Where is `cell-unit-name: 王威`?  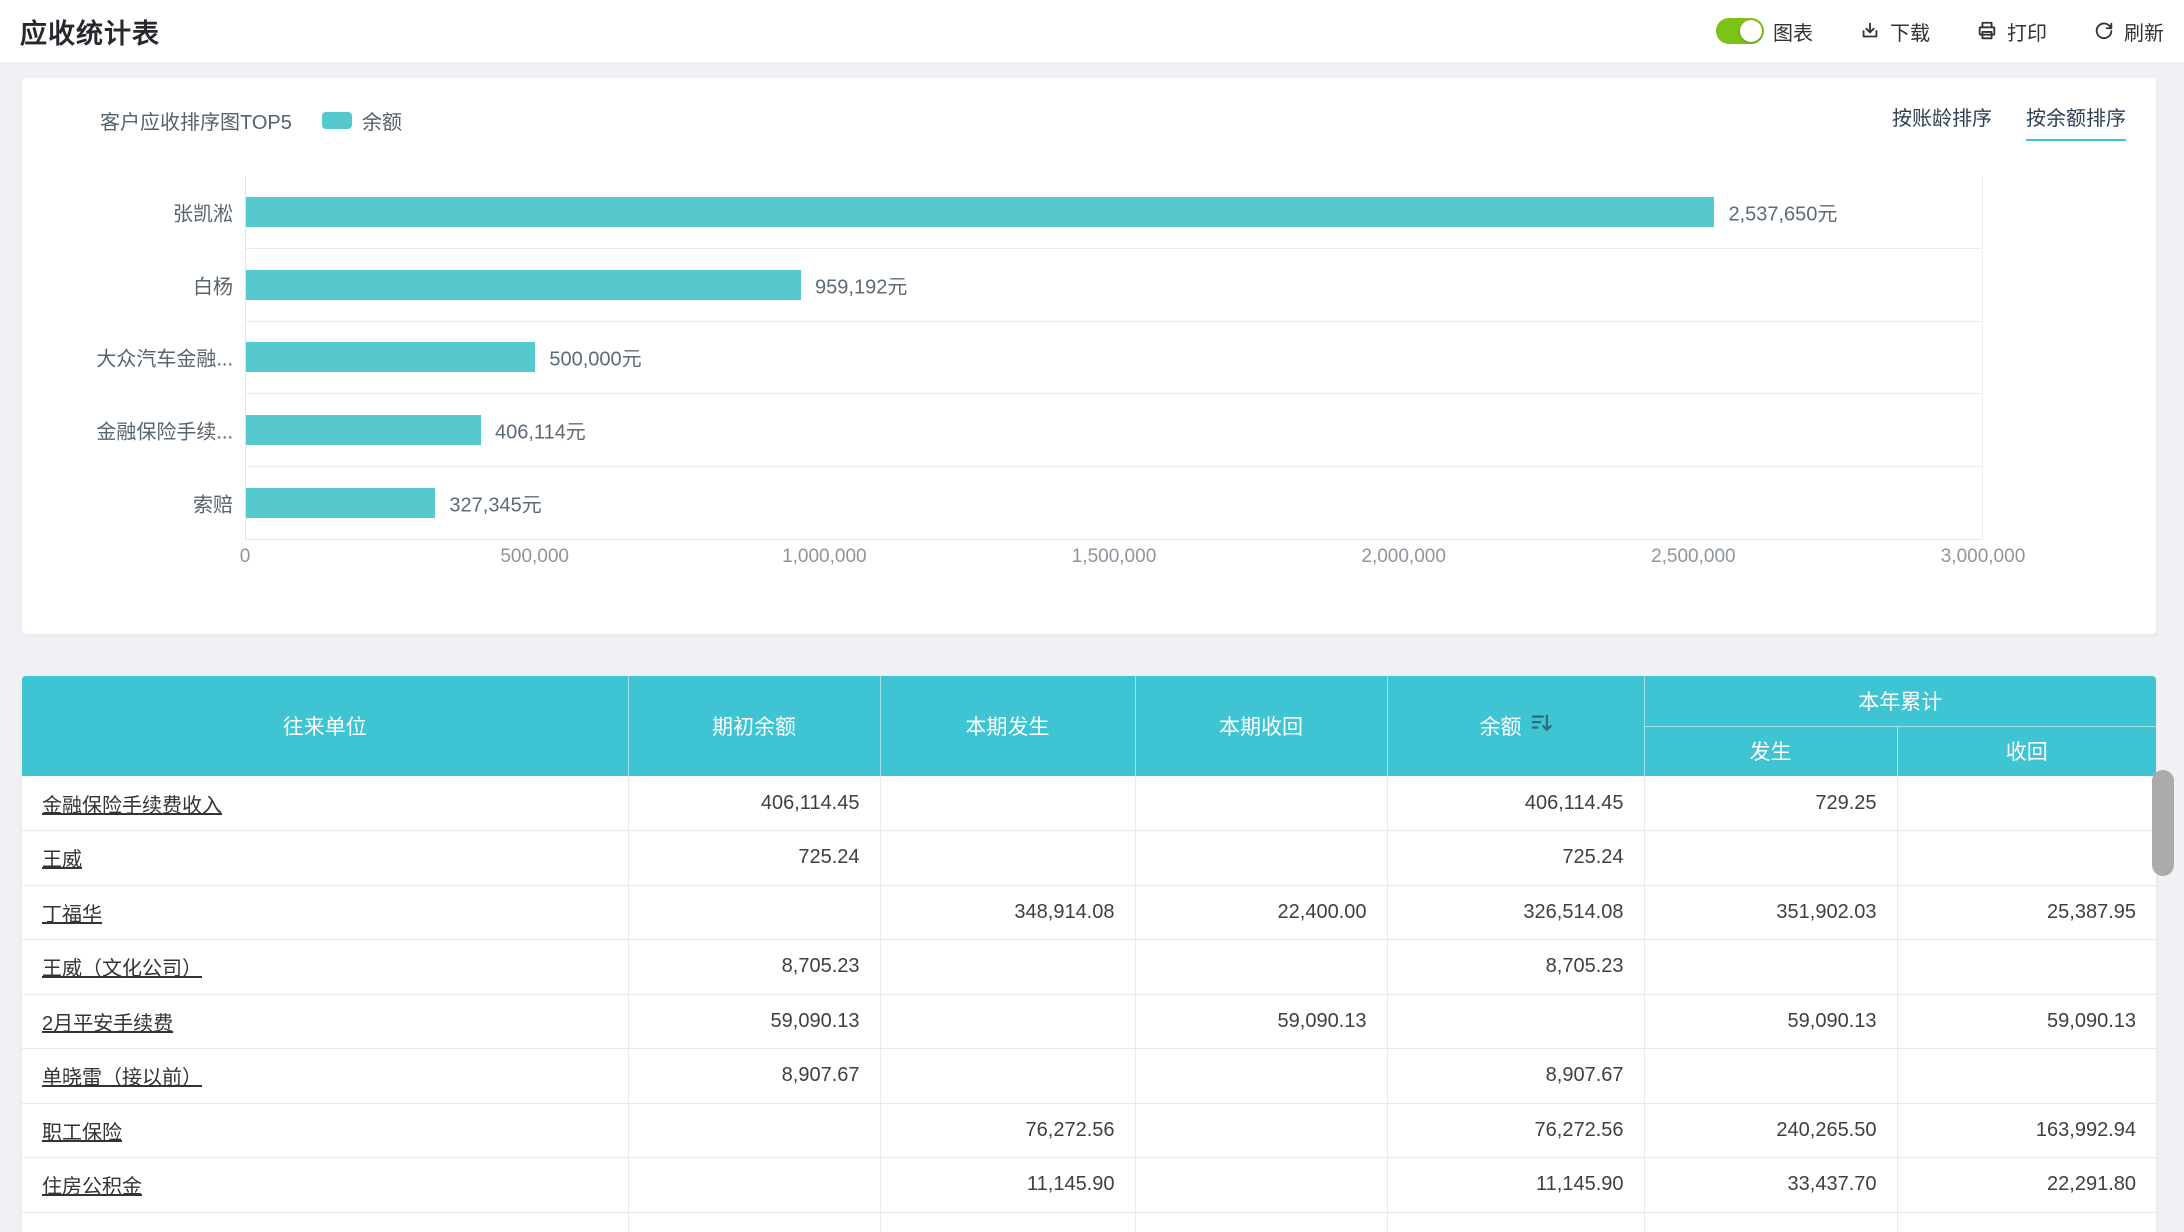 cell-unit-name: 王威 is located at coordinates (325, 858).